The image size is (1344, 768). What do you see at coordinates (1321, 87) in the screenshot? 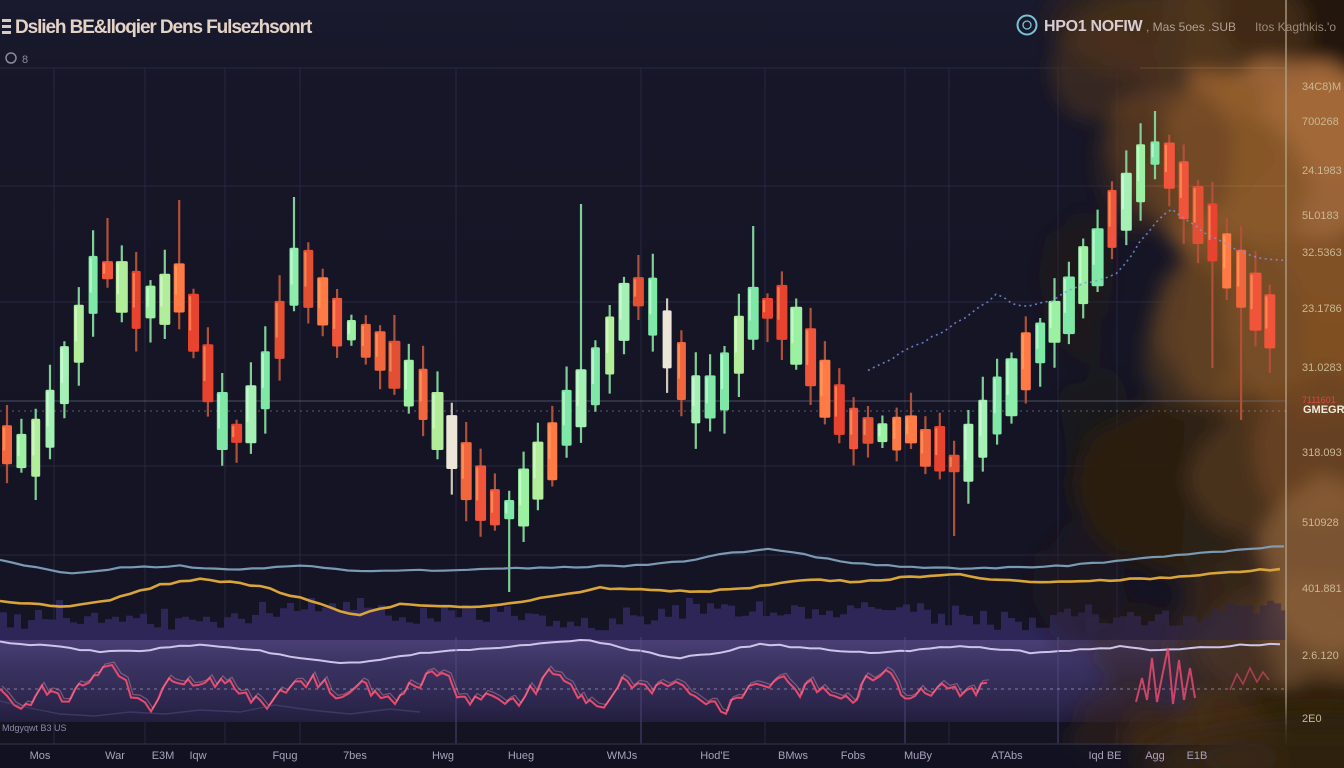
I see `svg-text: 34C8)M` at bounding box center [1321, 87].